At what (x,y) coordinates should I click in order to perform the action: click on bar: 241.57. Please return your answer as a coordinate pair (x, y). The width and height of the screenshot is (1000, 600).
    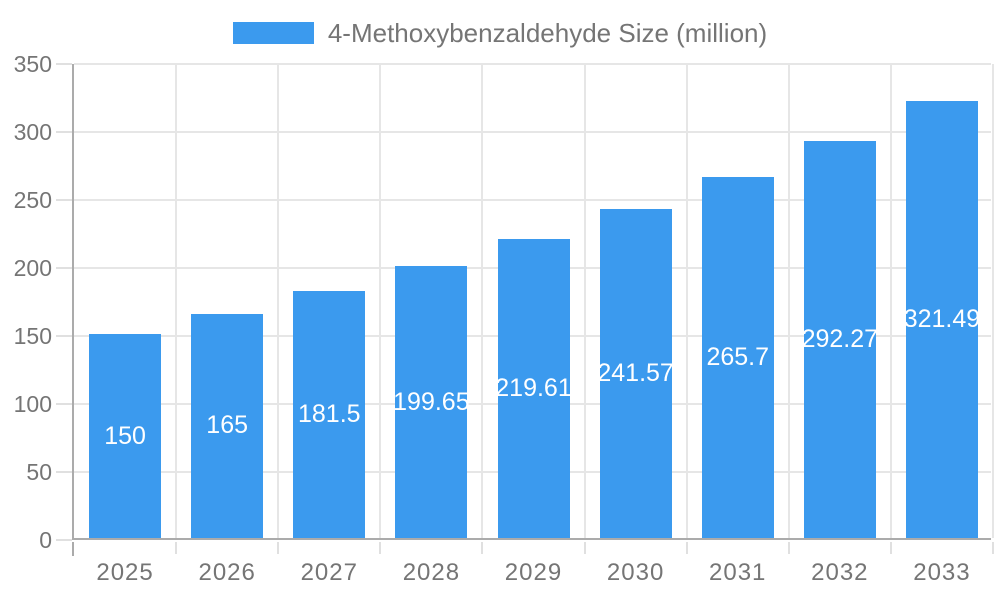
    Looking at the image, I should click on (635, 373).